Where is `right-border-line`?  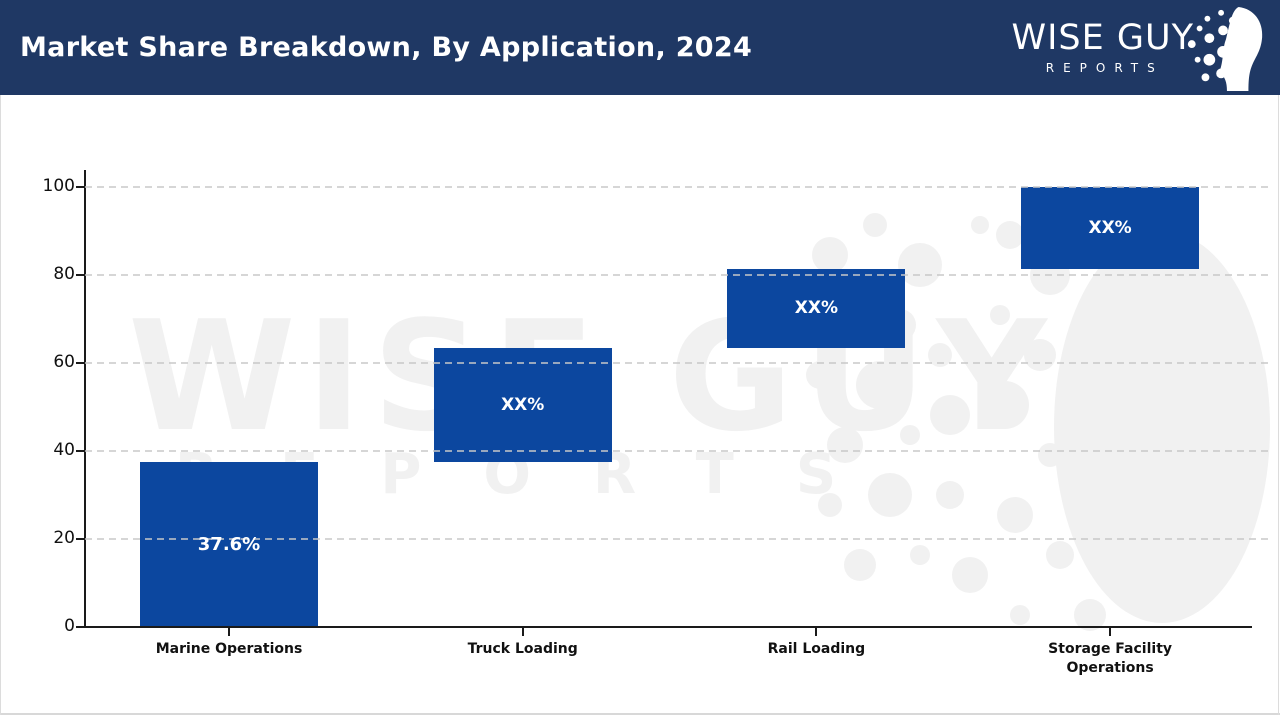 right-border-line is located at coordinates (1278, 405).